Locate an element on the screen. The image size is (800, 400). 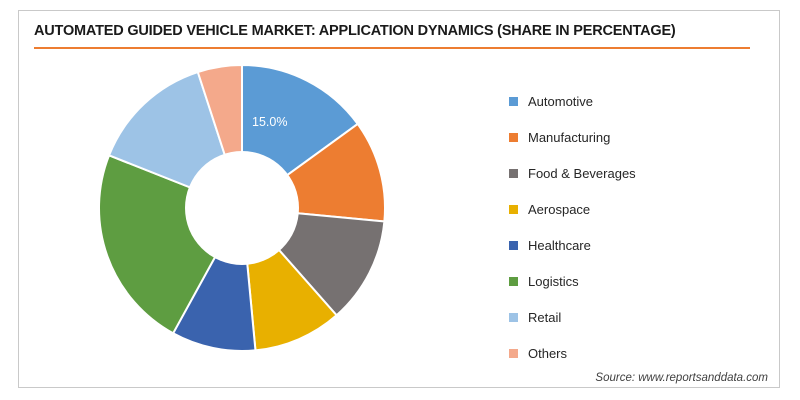
legend-item: Aerospace is located at coordinates (624, 209).